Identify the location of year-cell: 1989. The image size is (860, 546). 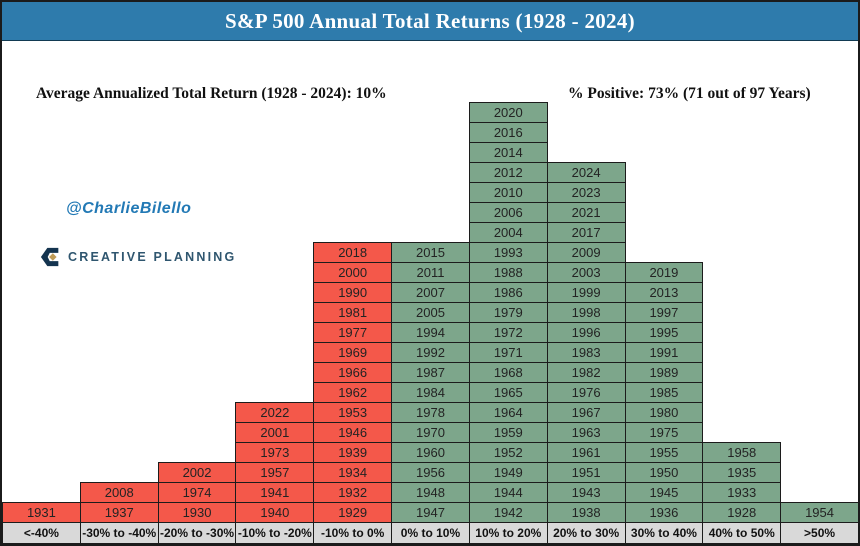
(664, 372).